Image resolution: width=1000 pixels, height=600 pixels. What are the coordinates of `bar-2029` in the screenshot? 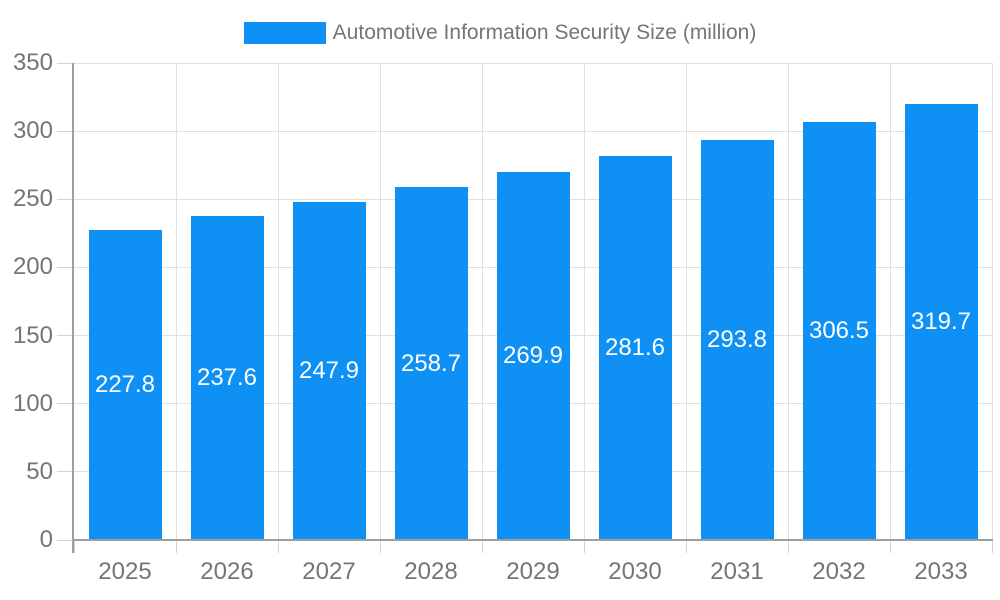 It's located at (533, 356).